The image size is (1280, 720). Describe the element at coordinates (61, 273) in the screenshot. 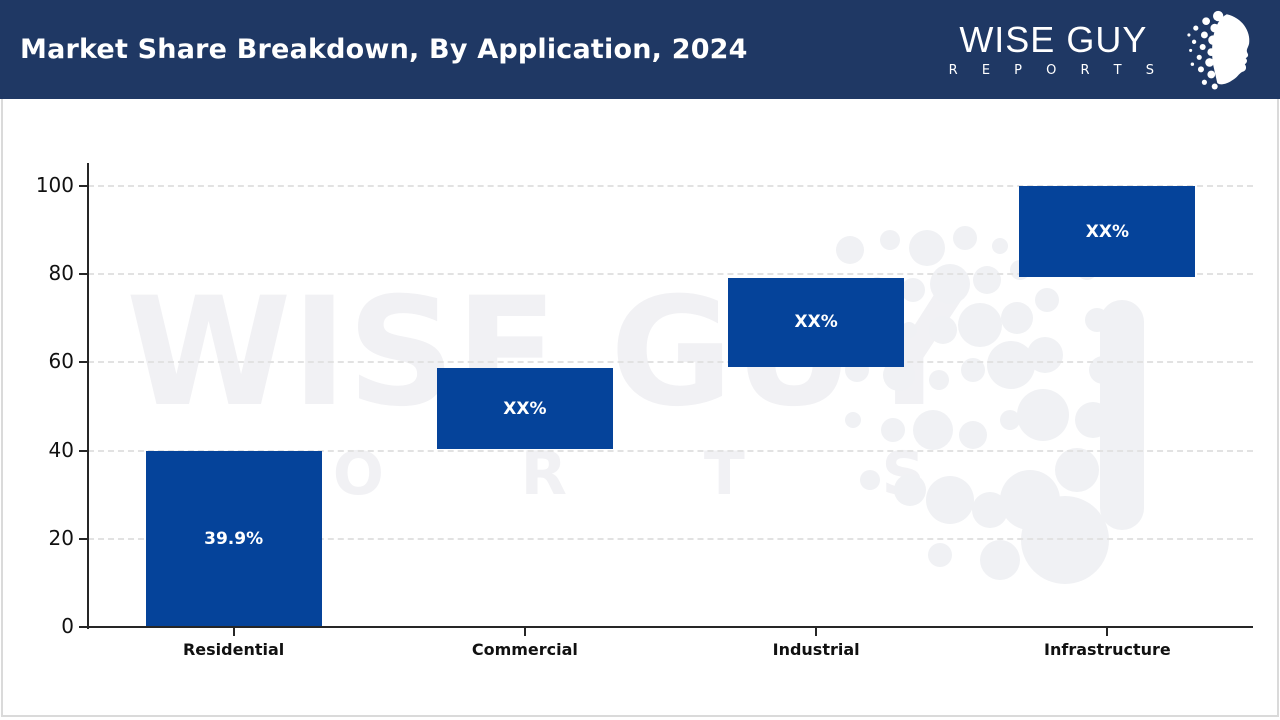

I see `y-tick-label: 80` at that location.